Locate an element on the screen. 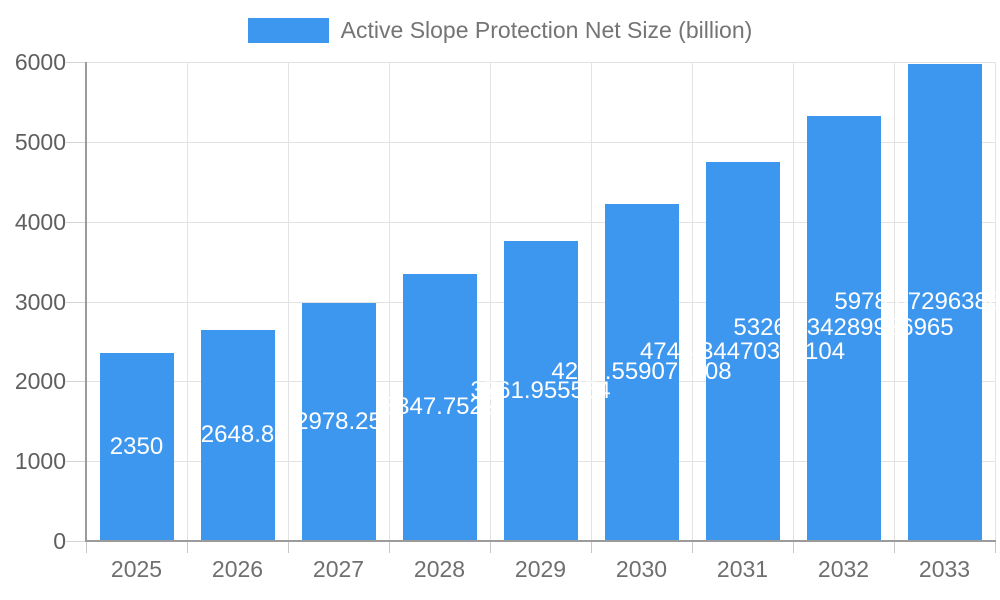 This screenshot has width=1000, height=600. y-axis-line is located at coordinates (86, 302).